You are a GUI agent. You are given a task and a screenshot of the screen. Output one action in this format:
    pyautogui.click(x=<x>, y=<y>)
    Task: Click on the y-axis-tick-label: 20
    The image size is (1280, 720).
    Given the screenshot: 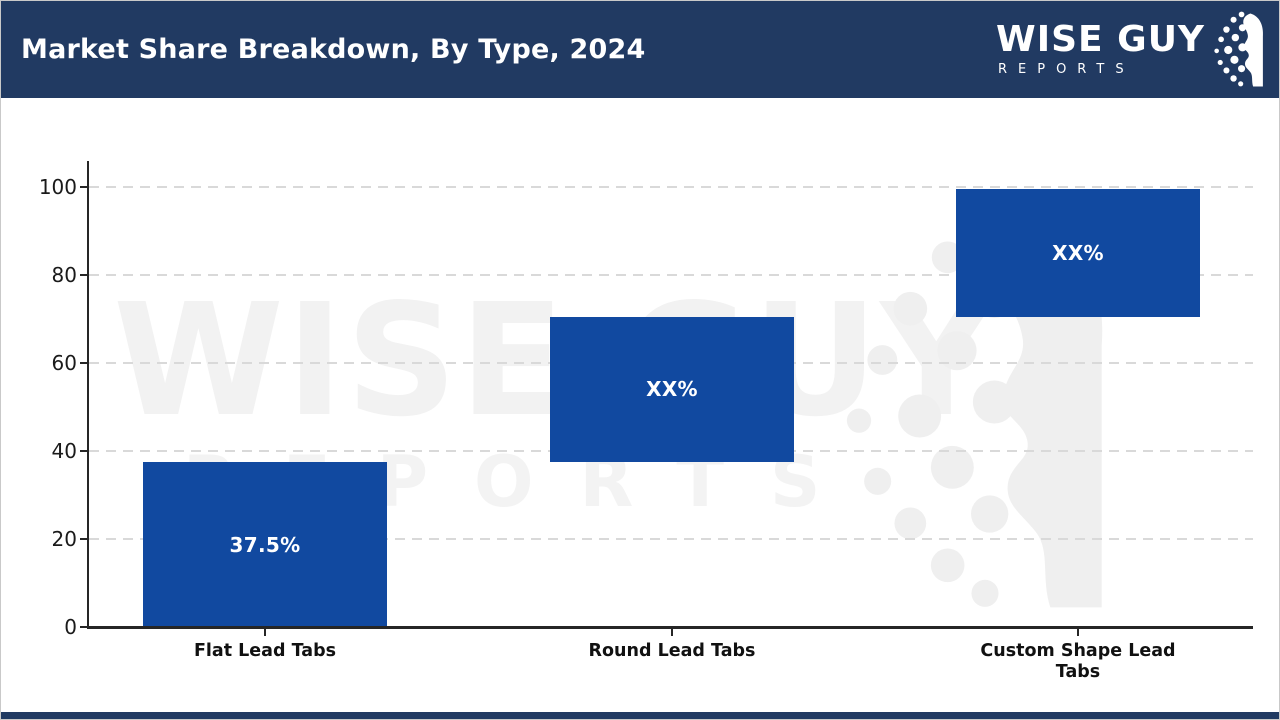 What is the action you would take?
    pyautogui.click(x=64, y=539)
    